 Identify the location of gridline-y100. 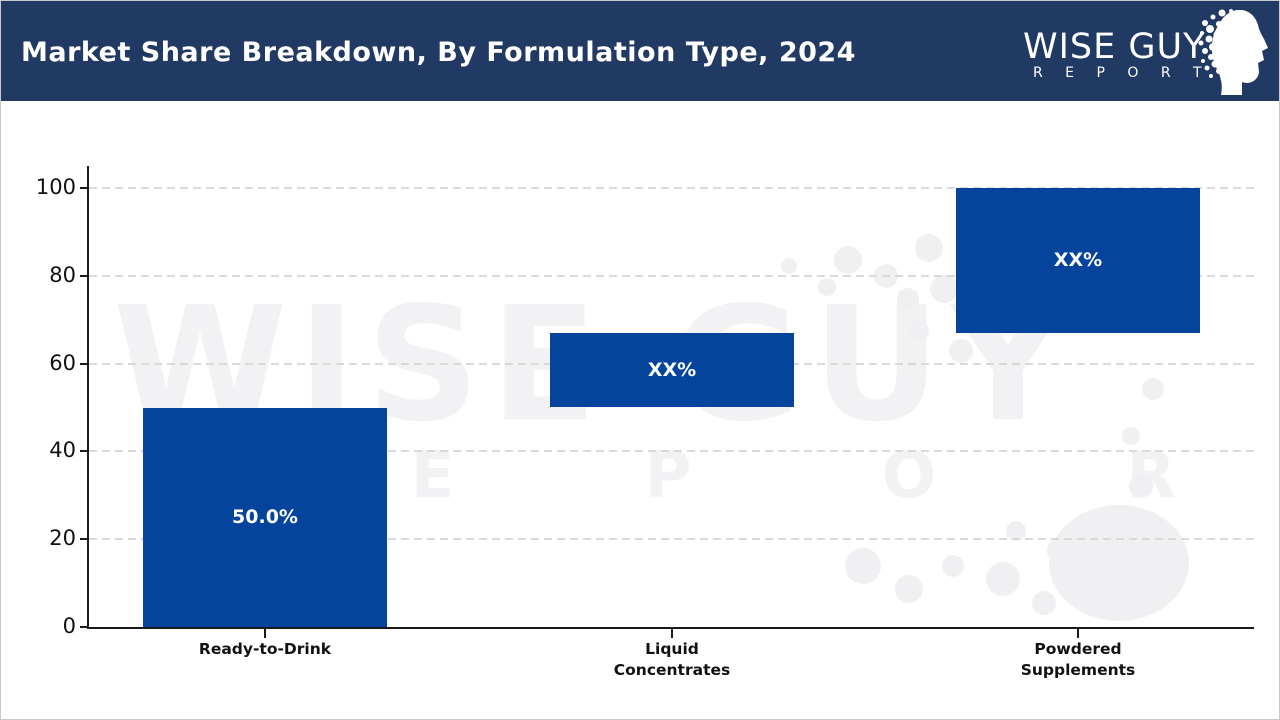
(671, 188).